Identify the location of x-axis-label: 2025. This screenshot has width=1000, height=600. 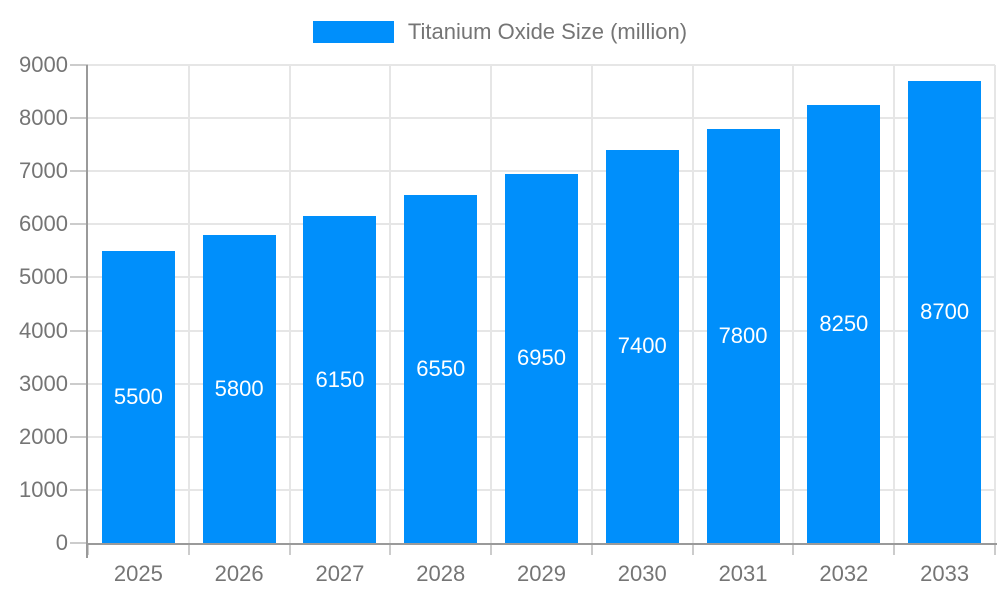
(138, 573).